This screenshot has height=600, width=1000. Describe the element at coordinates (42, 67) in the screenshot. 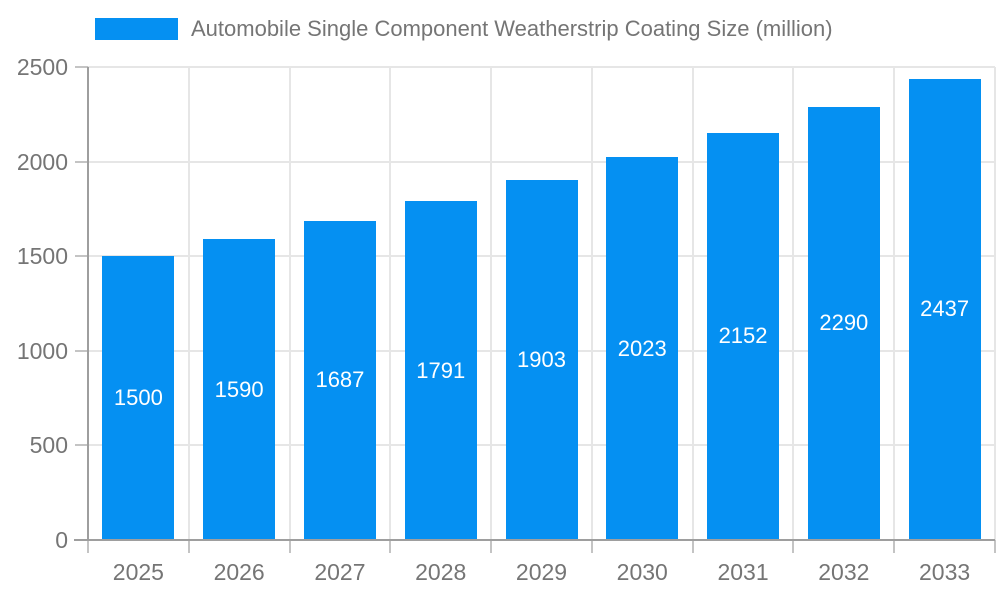

I see `y-tick-label: 2500` at that location.